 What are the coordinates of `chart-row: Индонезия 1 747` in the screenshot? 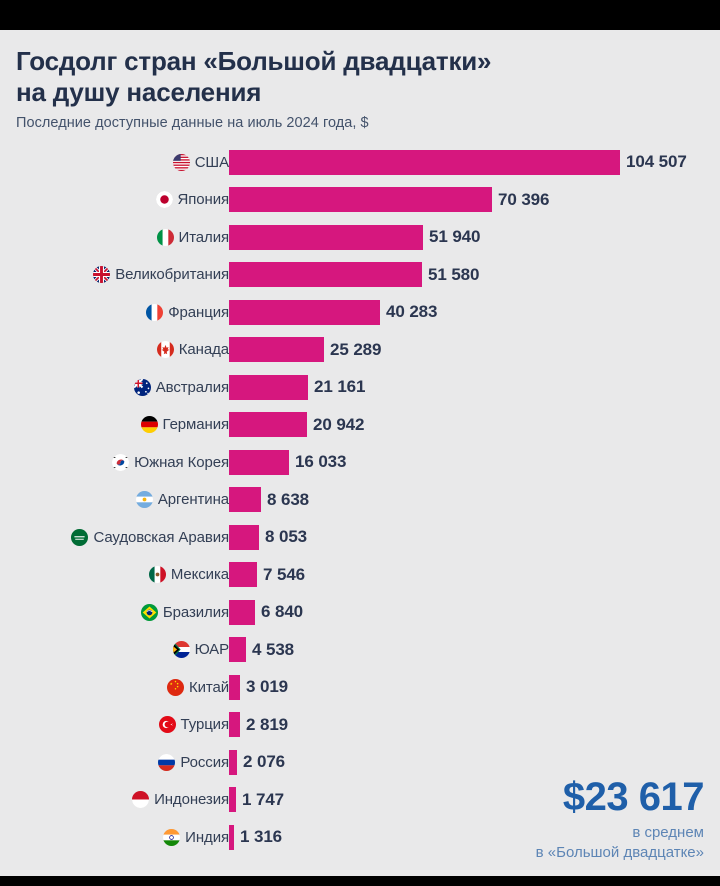 It's located at (360, 800).